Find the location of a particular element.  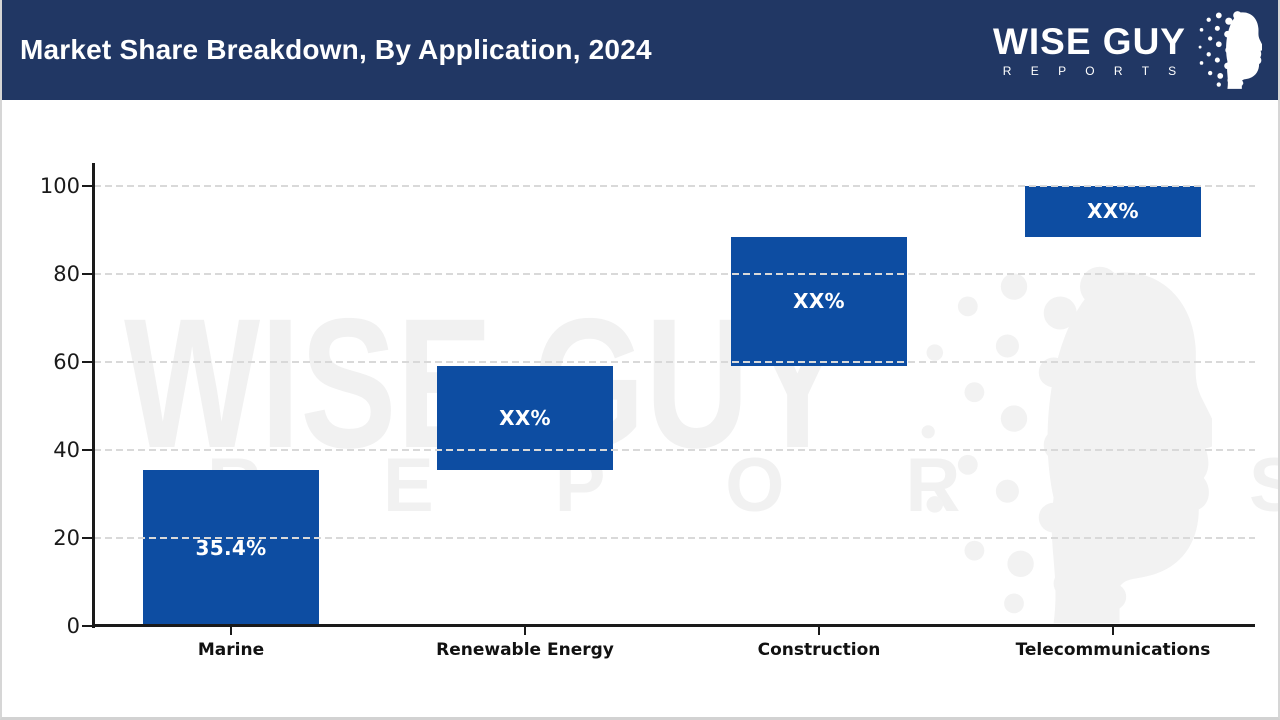

brand-logo: WISE GUY R E P O R T S is located at coordinates (1127, 50).